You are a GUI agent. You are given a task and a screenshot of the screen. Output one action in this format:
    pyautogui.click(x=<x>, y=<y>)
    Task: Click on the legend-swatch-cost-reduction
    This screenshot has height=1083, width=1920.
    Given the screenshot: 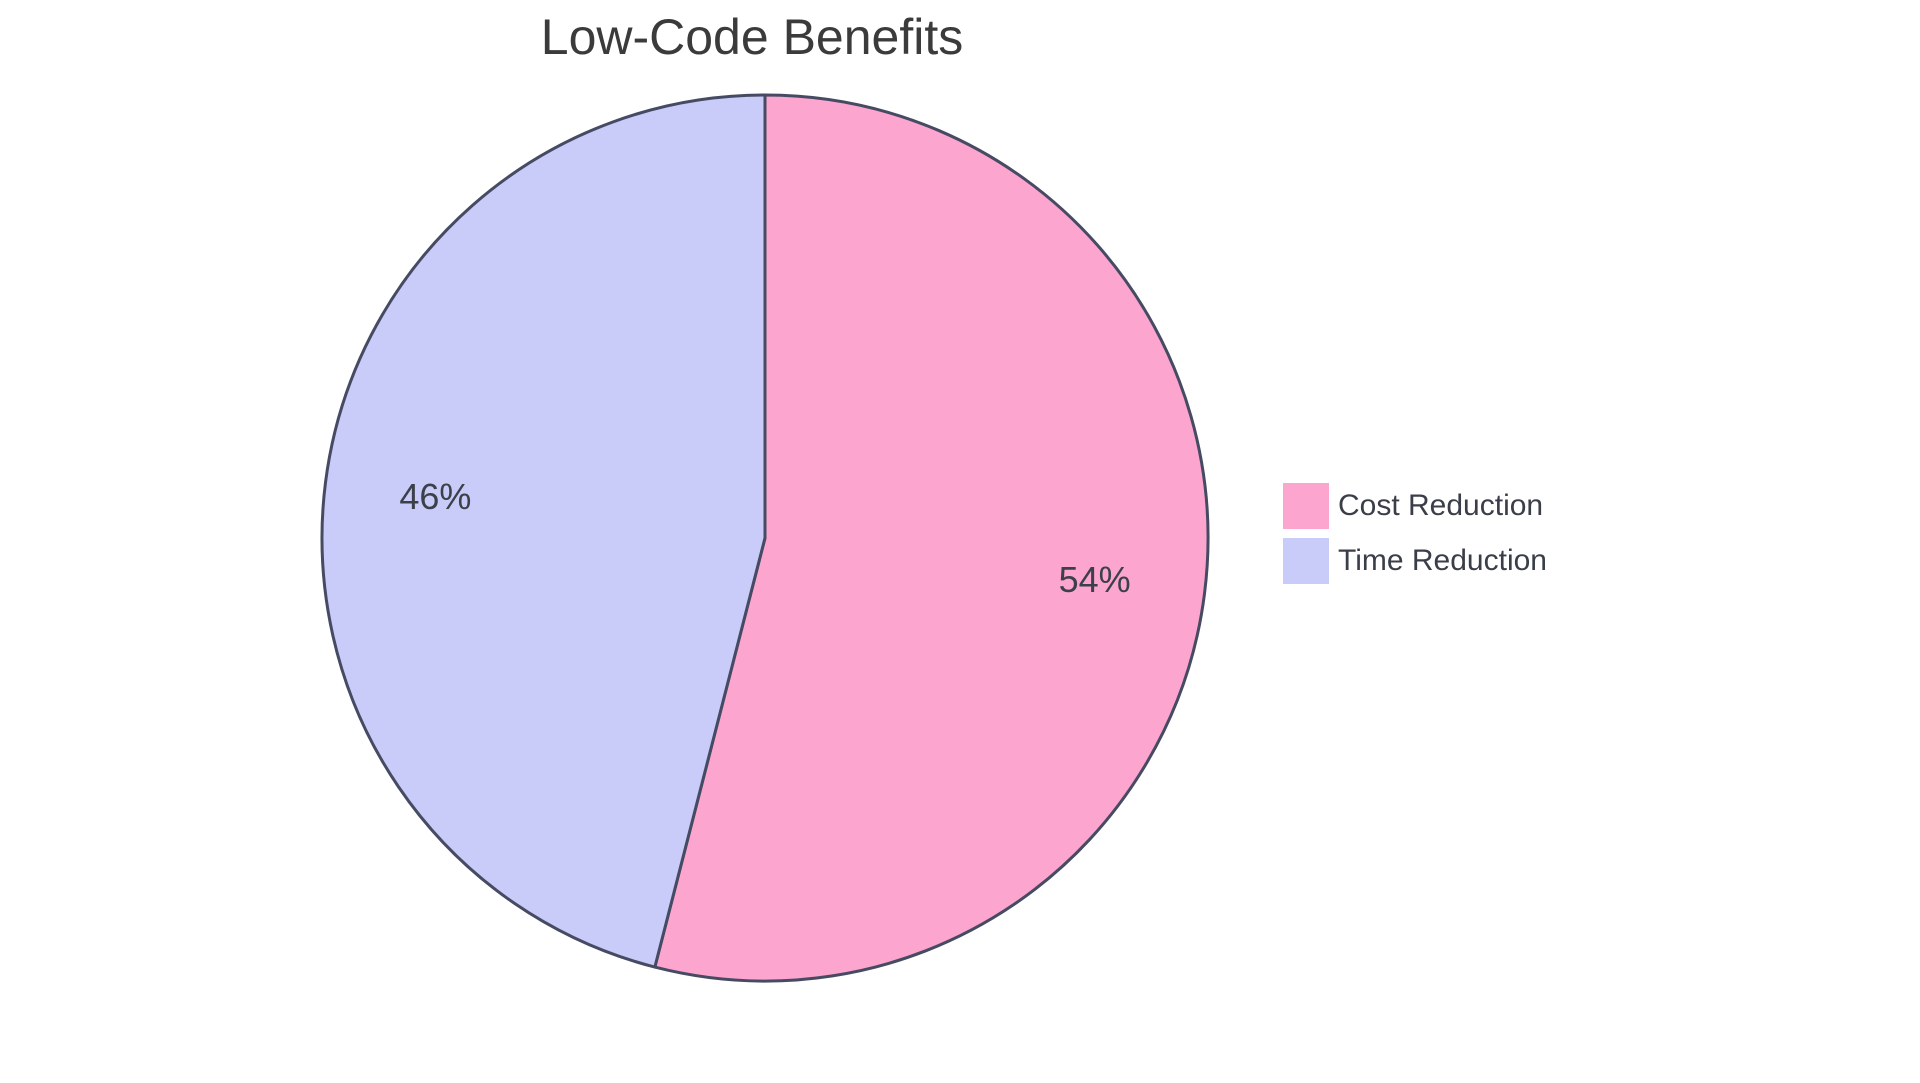 What is the action you would take?
    pyautogui.click(x=1306, y=506)
    